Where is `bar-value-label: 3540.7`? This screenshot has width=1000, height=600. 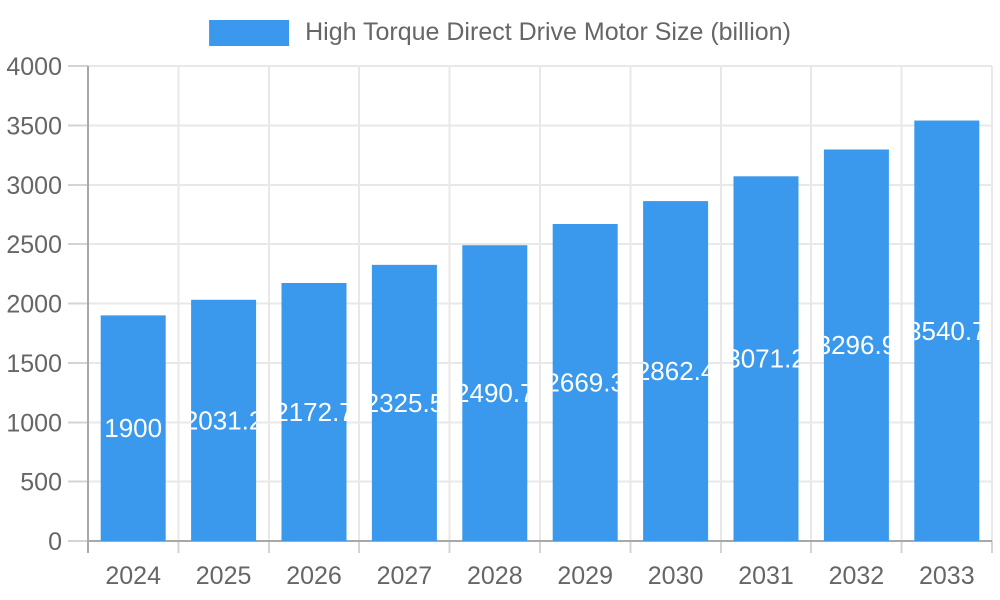 bar-value-label: 3540.7 is located at coordinates (947, 331).